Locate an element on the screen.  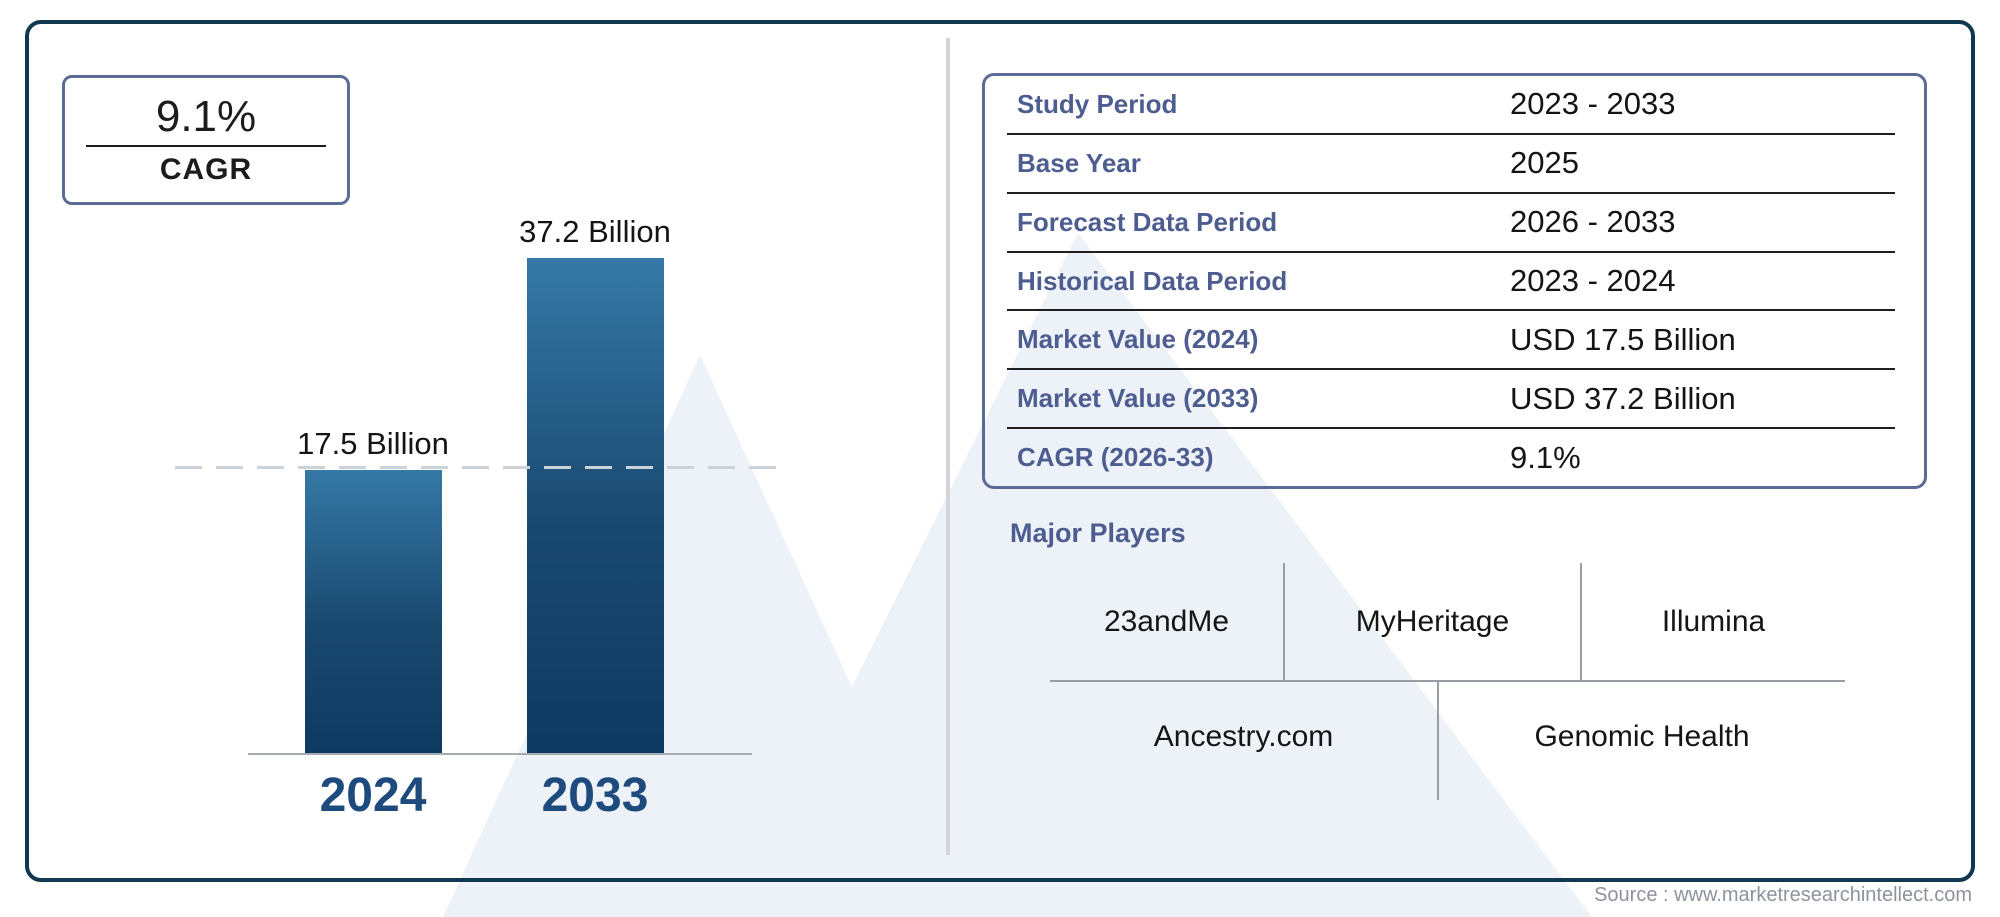
cagr-box: 9.1% CAGR is located at coordinates (206, 140).